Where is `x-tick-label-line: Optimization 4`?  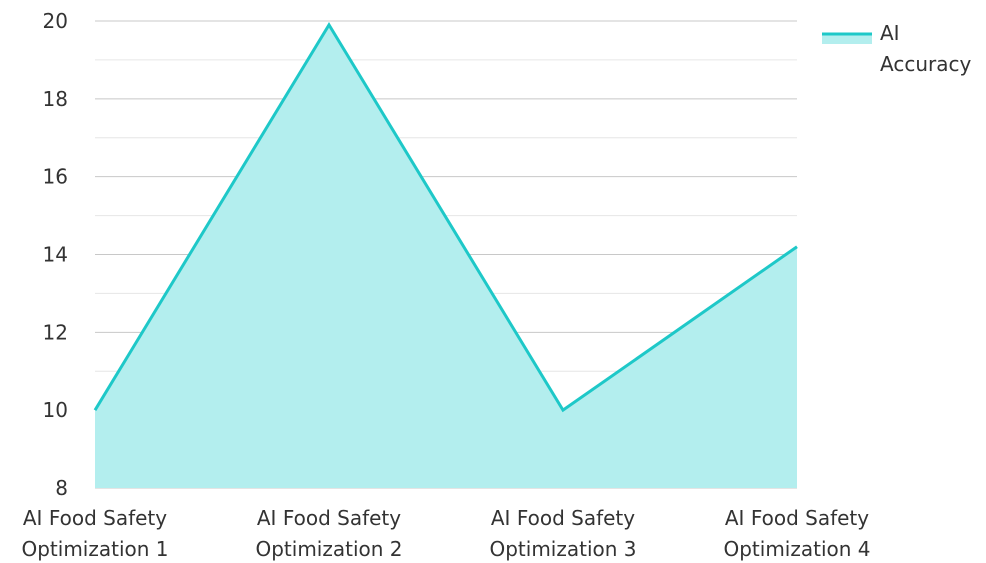
x-tick-label-line: Optimization 4 is located at coordinates (796, 549).